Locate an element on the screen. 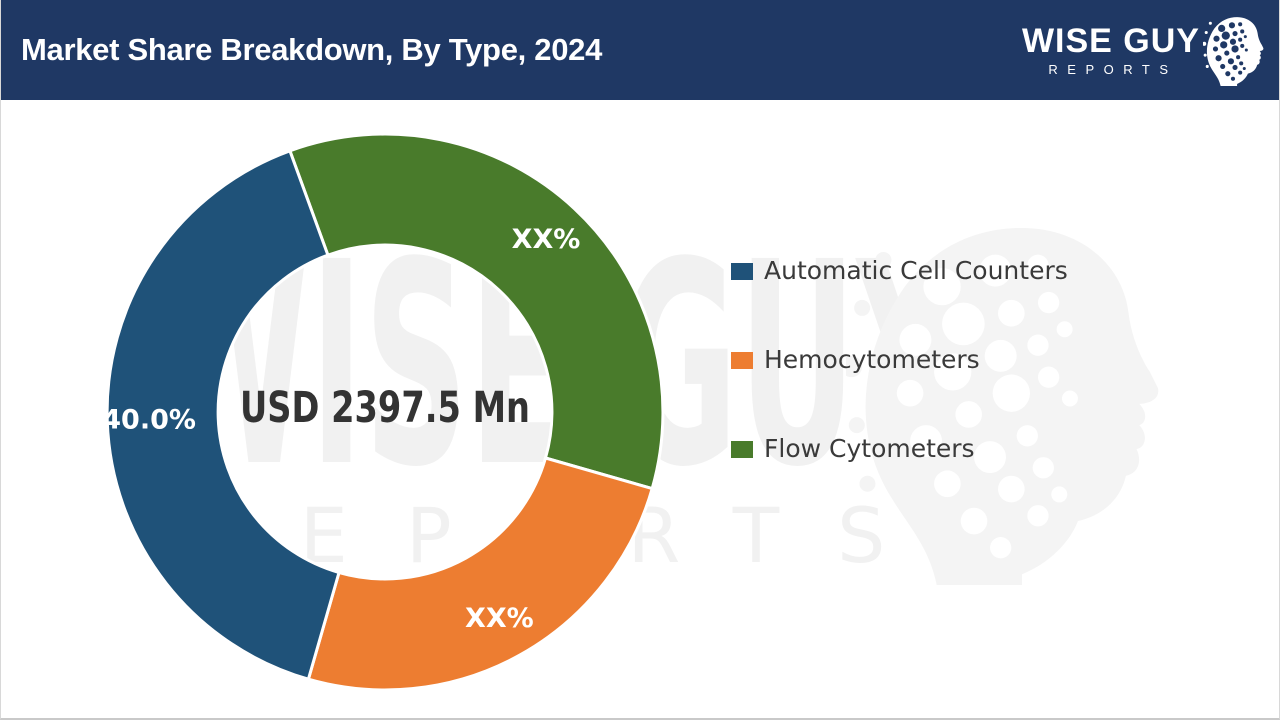 The height and width of the screenshot is (720, 1280). logo-wordmark-block: WISE GUY REPORTS is located at coordinates (1111, 50).